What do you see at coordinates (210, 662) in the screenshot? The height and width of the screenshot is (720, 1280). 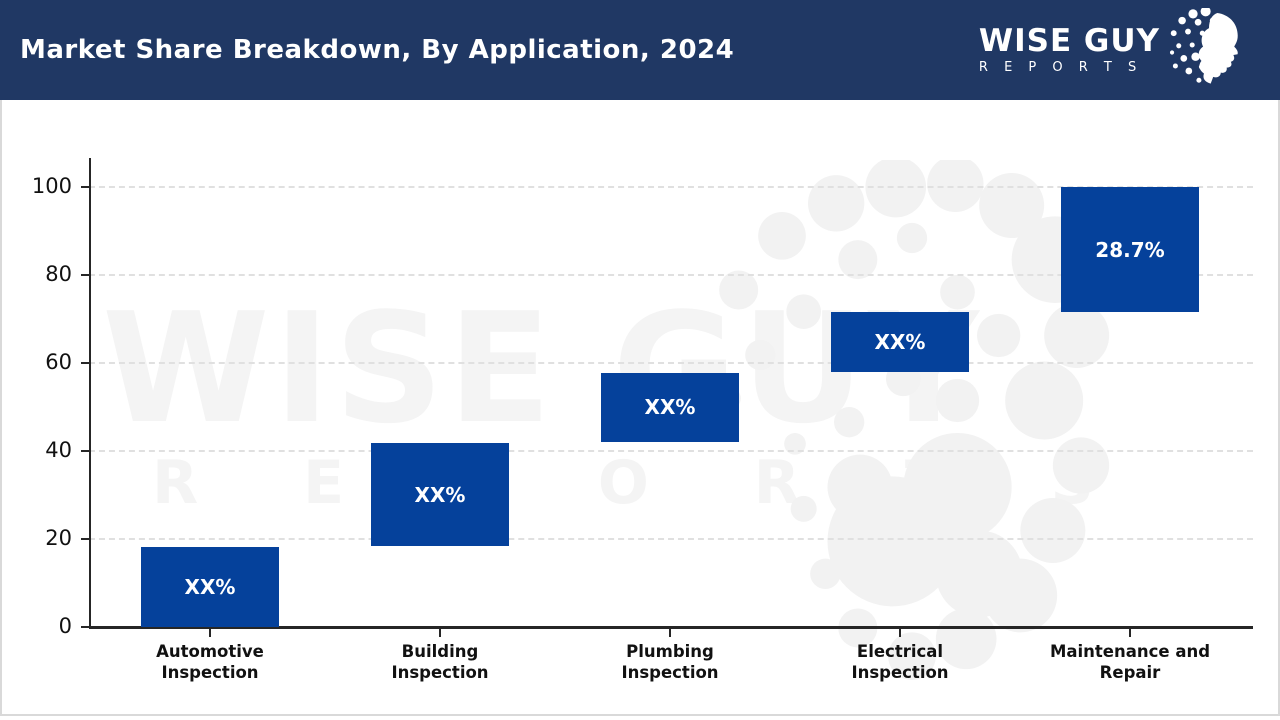 I see `x-axis-category-label: Automotive Inspection` at bounding box center [210, 662].